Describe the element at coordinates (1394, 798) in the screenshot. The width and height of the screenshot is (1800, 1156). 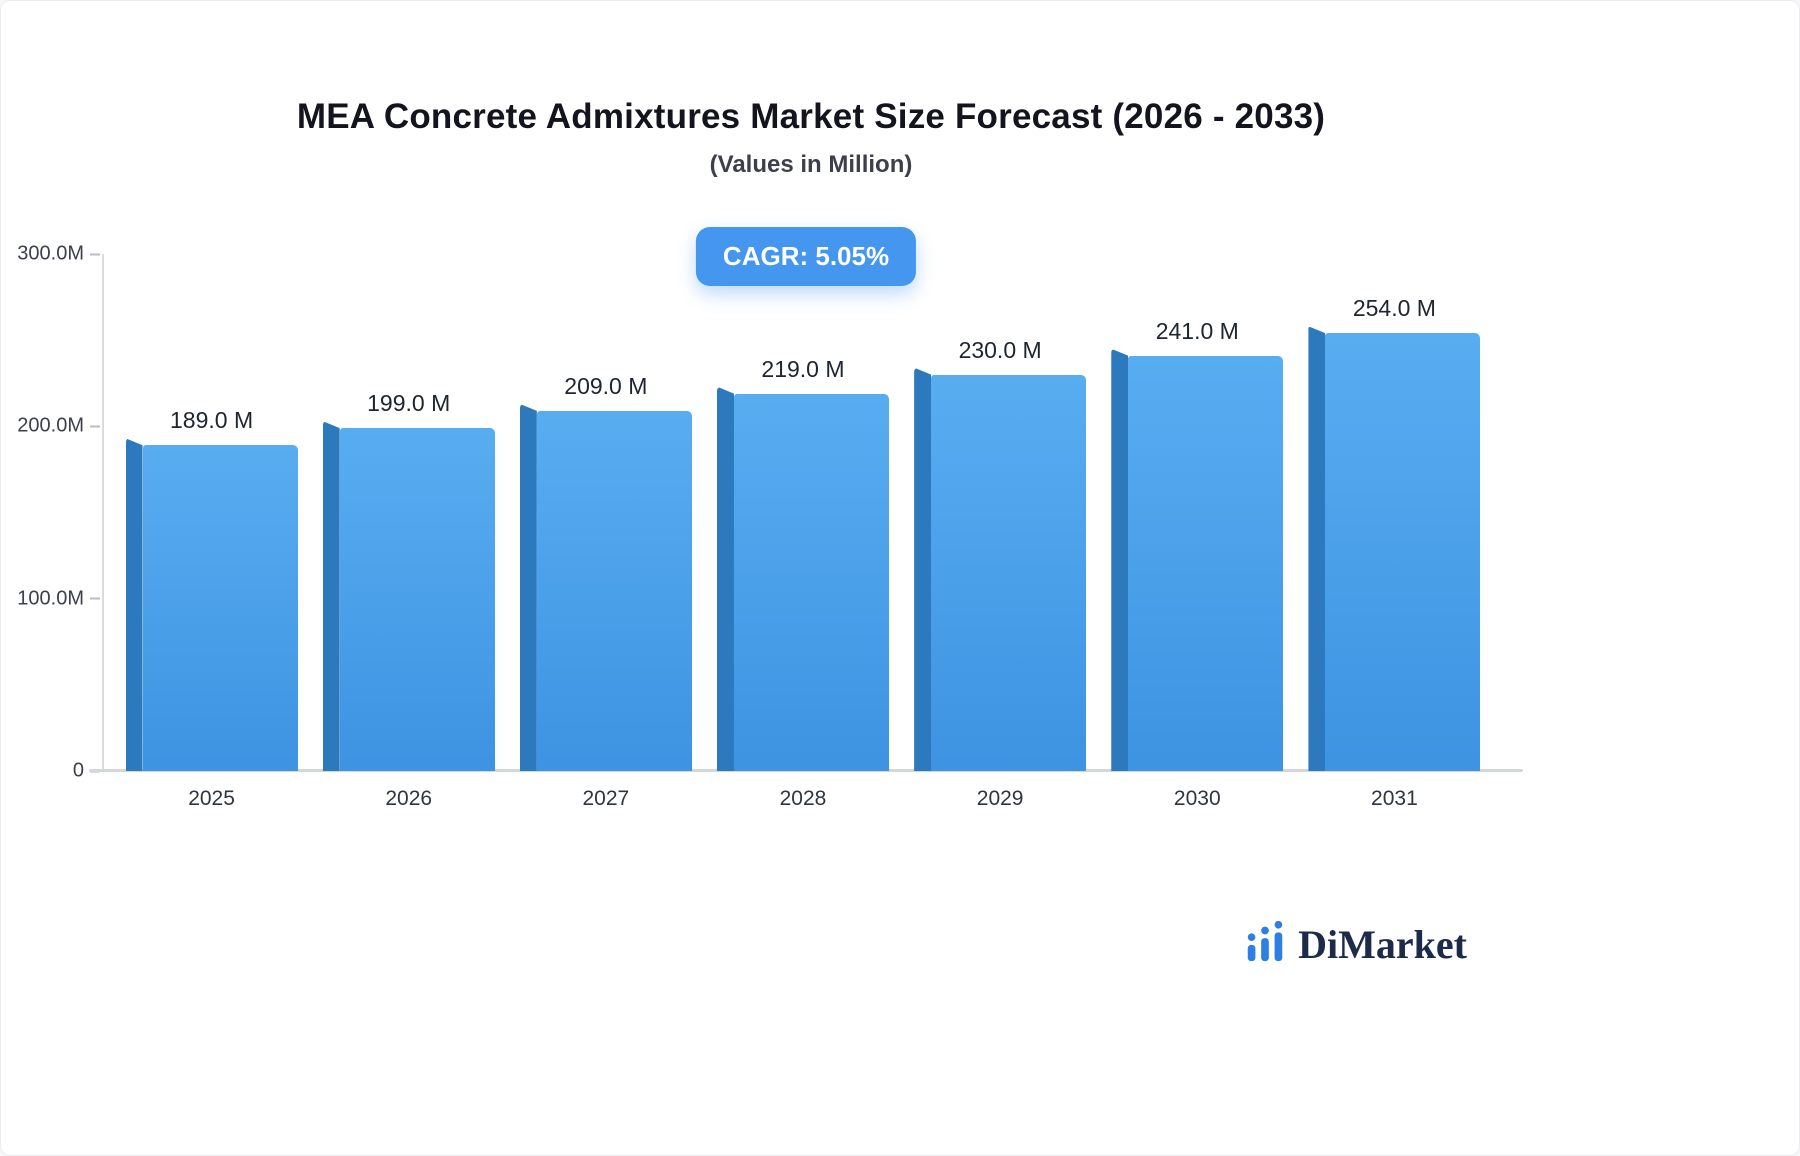
I see `x-axis-label: 2031` at that location.